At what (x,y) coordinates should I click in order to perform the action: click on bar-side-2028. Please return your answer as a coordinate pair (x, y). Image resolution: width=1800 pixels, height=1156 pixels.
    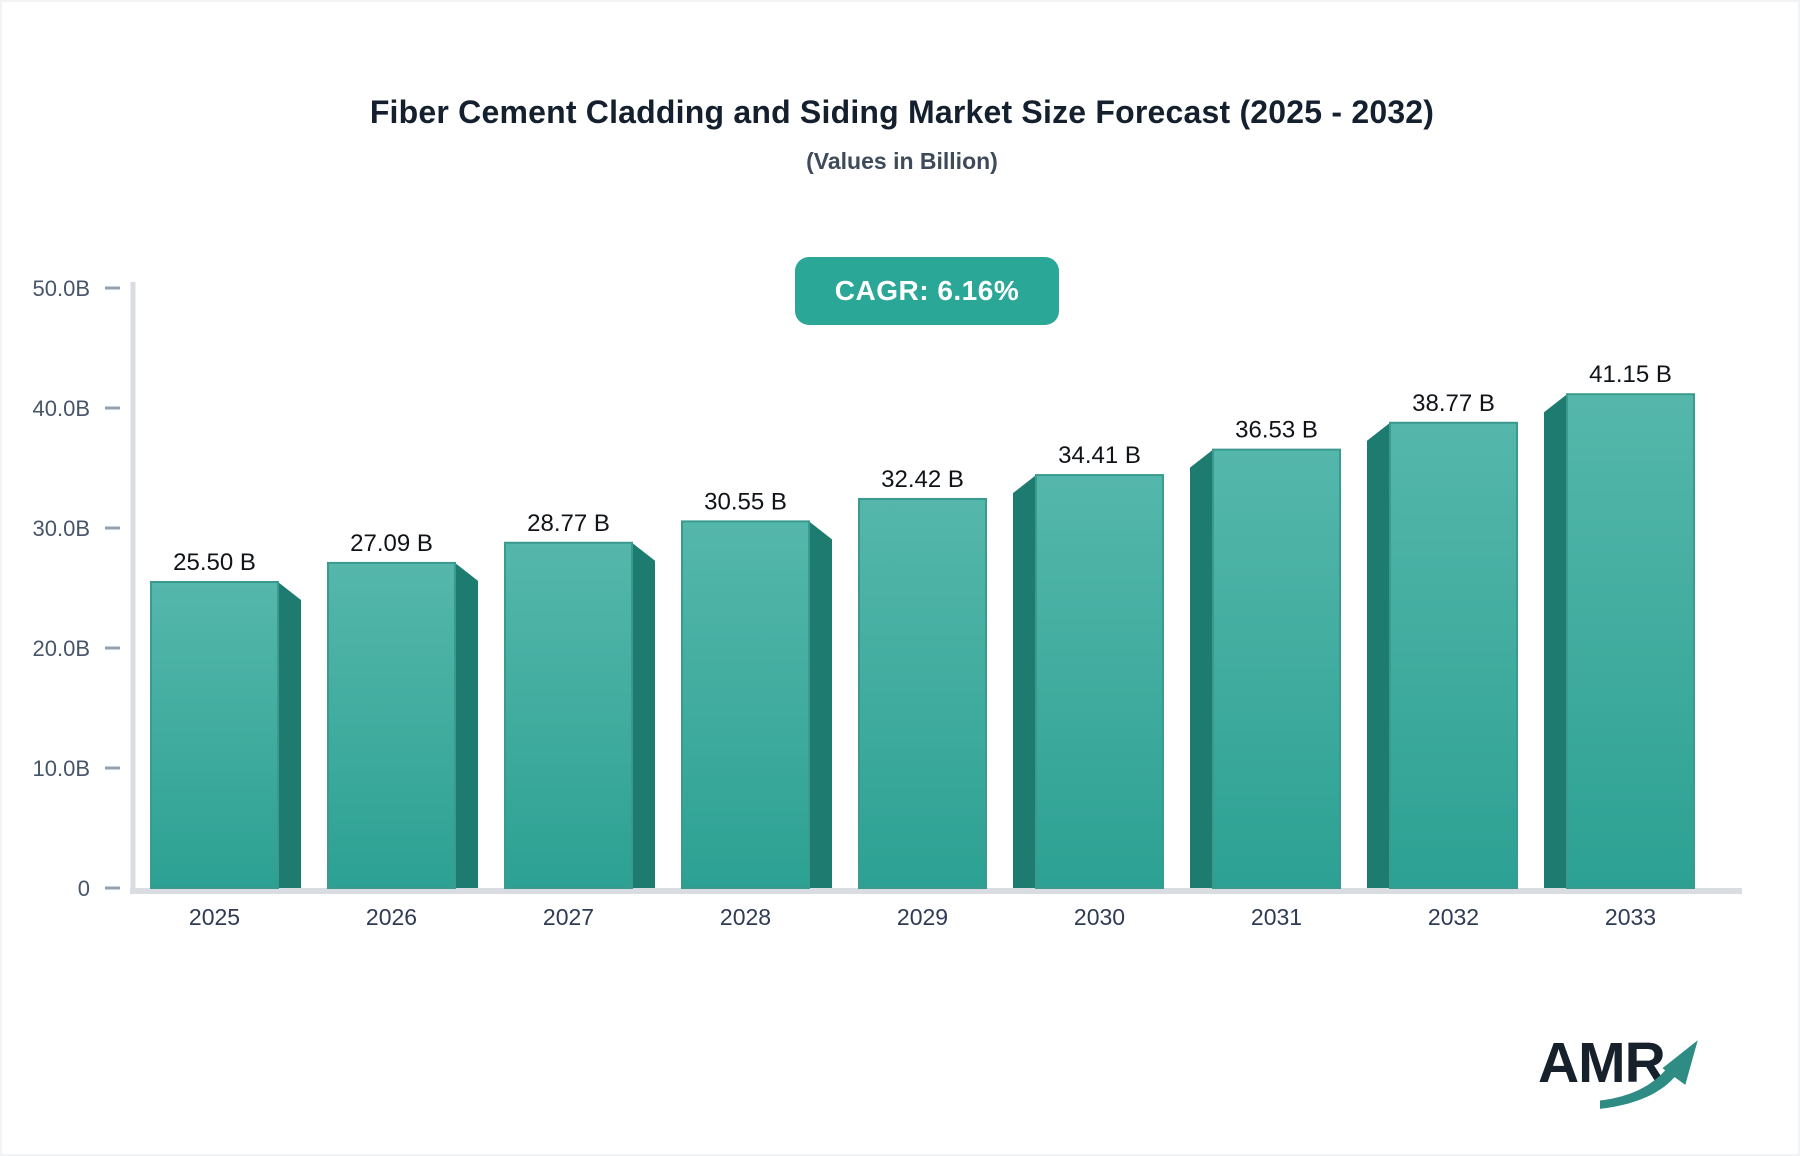
    Looking at the image, I should click on (820, 704).